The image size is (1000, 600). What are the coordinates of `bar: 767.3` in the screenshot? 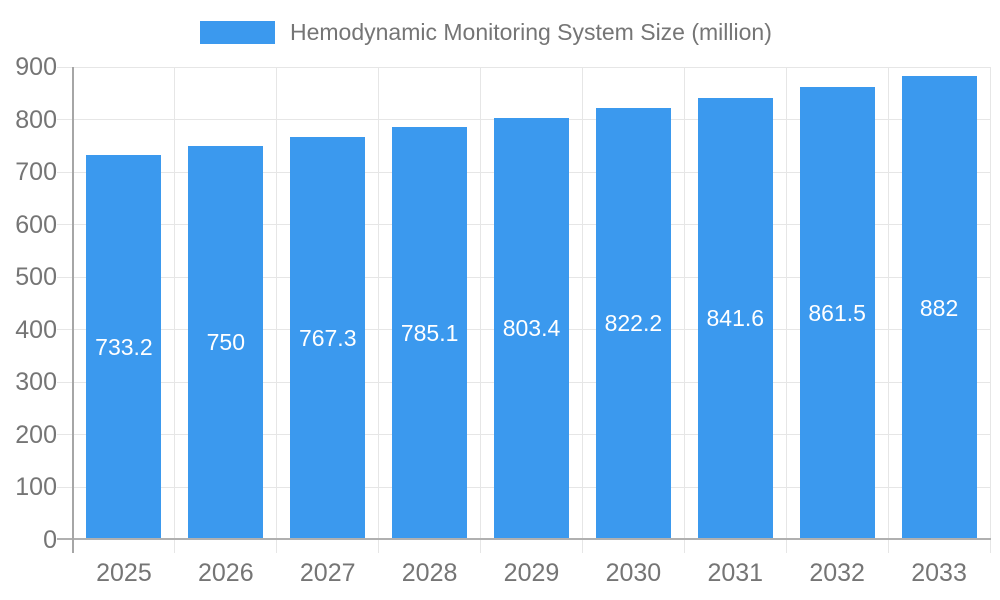 It's located at (328, 338).